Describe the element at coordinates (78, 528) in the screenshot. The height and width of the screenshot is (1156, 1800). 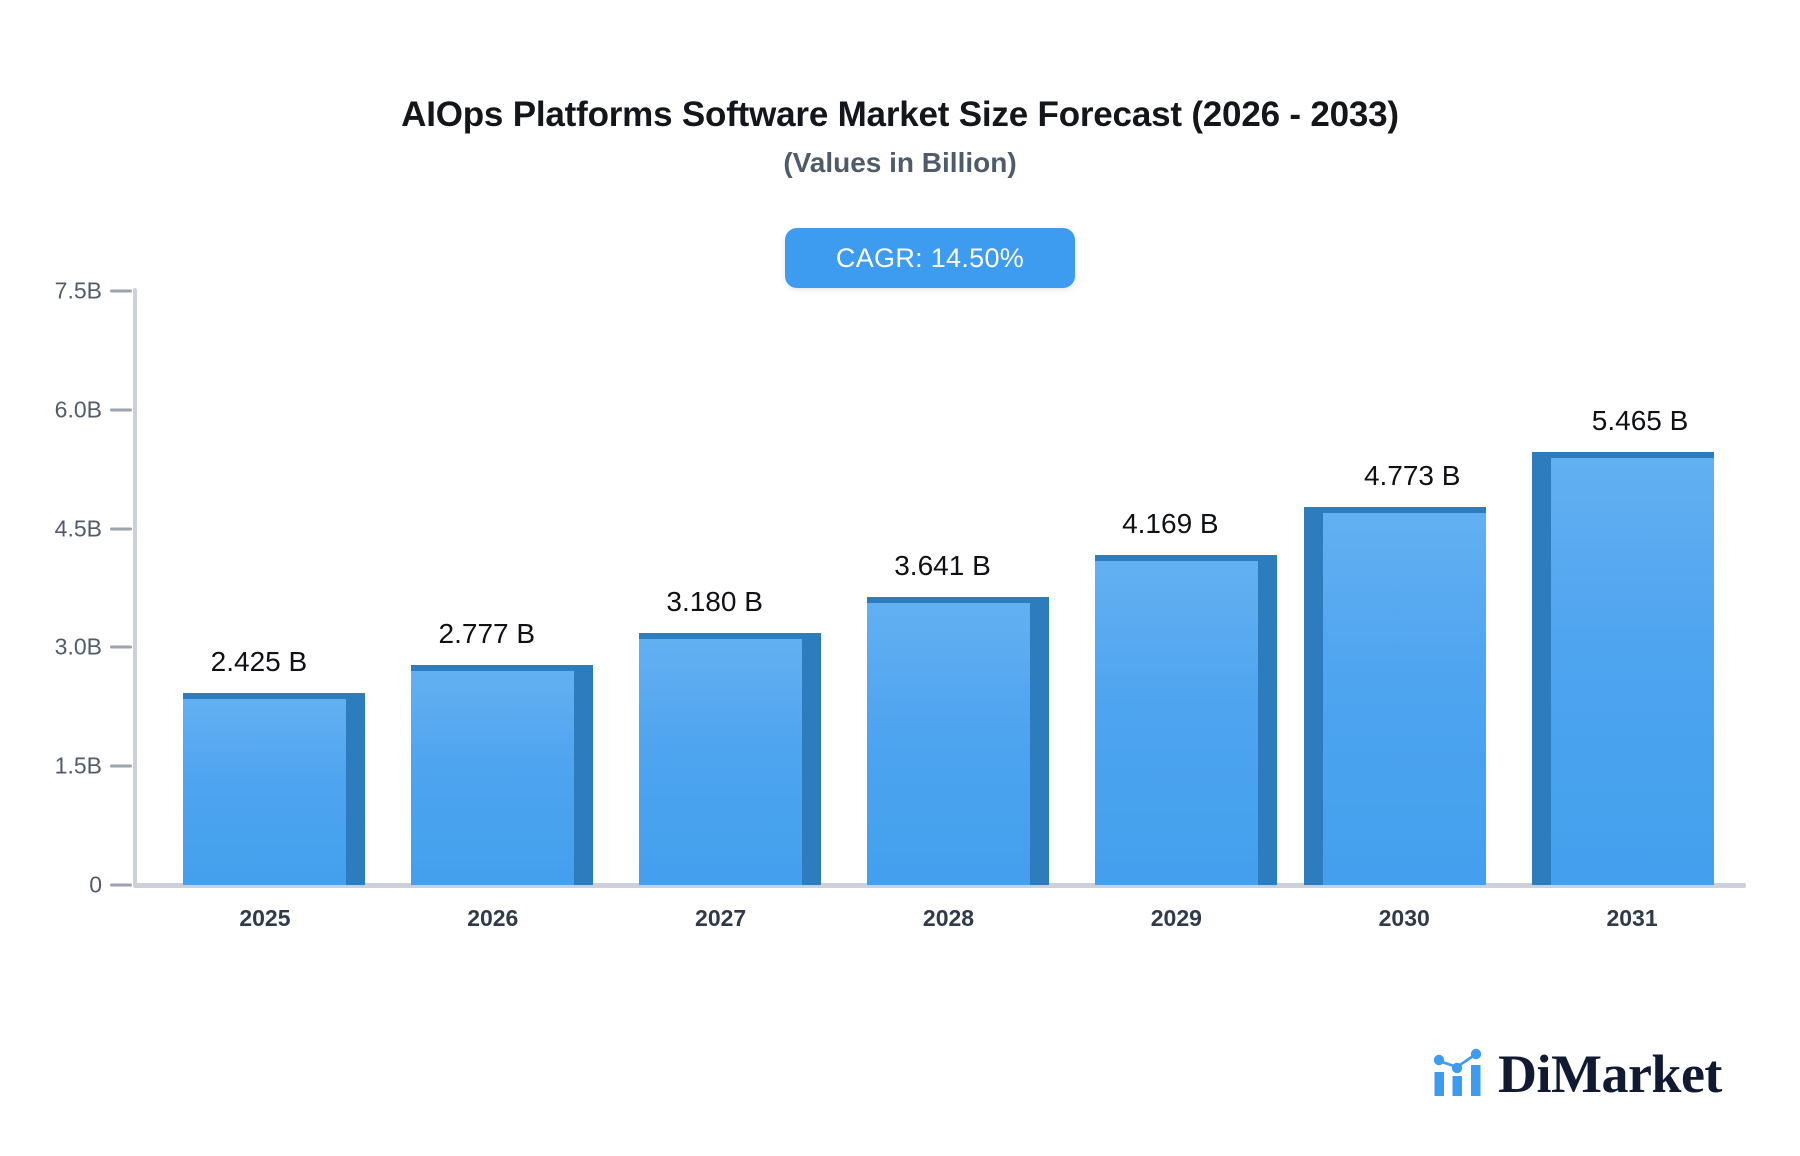
I see `y-axis-tick-label: 4.5B` at that location.